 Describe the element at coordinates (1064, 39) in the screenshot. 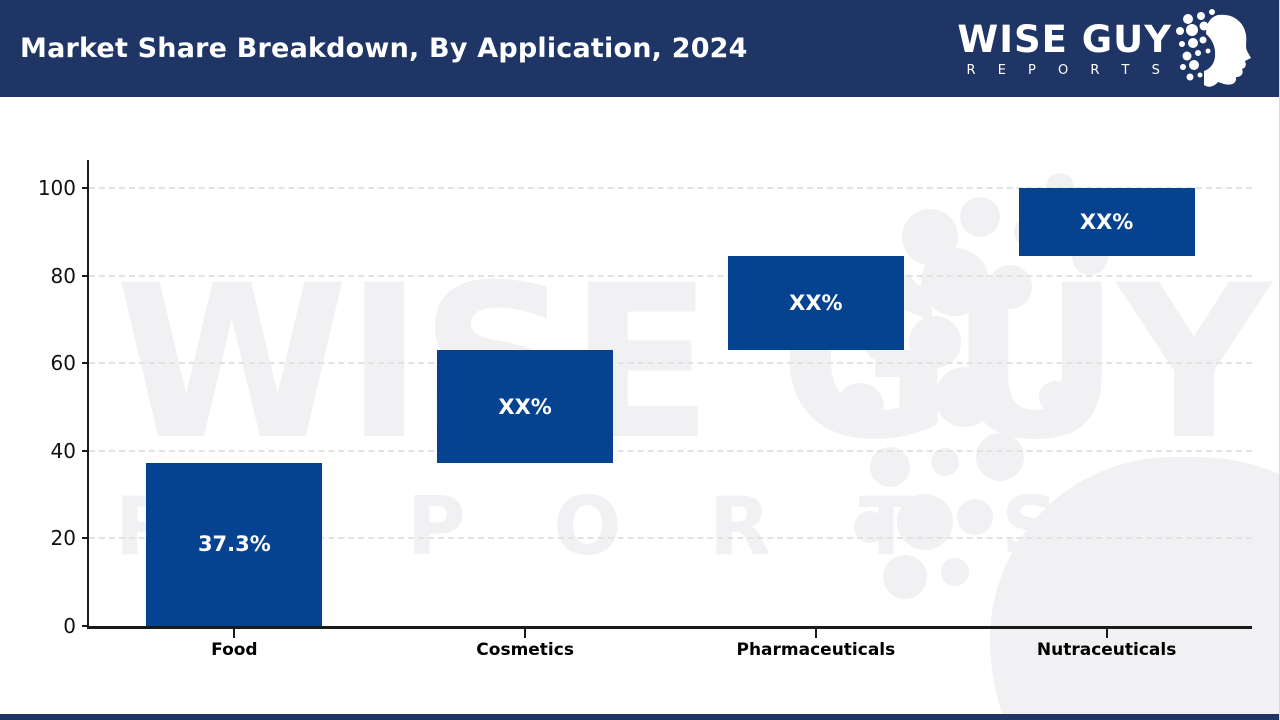

I see `logo-wordmark: WISE GUY` at that location.